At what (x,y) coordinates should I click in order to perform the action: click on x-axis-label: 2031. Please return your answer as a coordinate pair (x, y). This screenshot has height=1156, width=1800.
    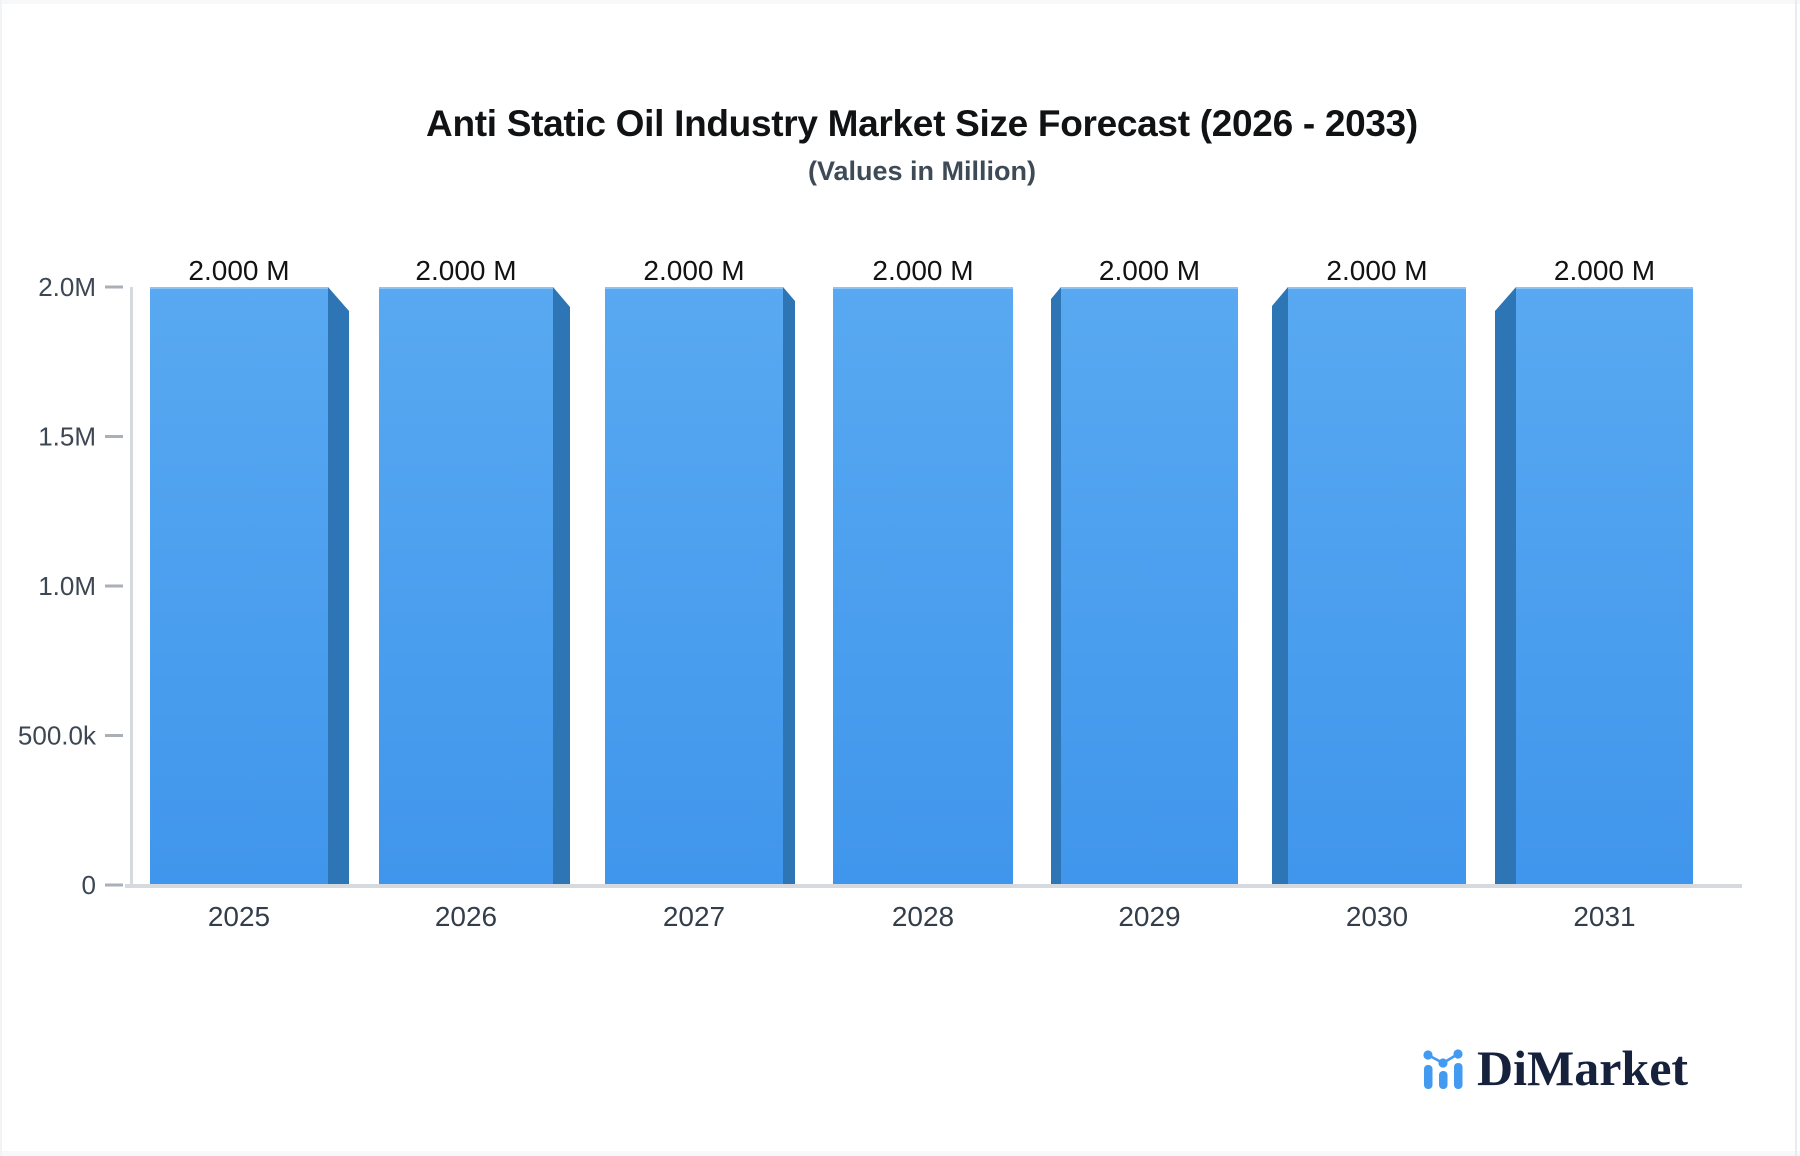
    Looking at the image, I should click on (1604, 916).